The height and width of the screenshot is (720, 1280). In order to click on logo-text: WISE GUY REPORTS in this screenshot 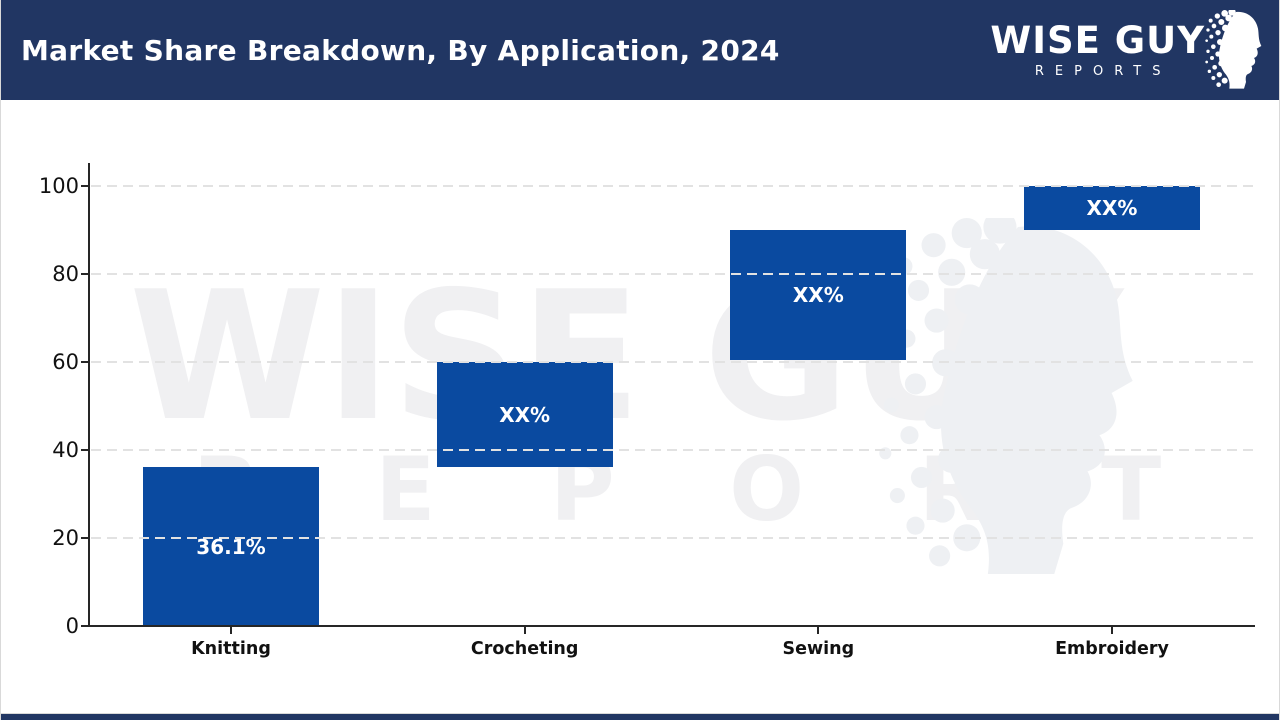, I will do `click(1097, 50)`.